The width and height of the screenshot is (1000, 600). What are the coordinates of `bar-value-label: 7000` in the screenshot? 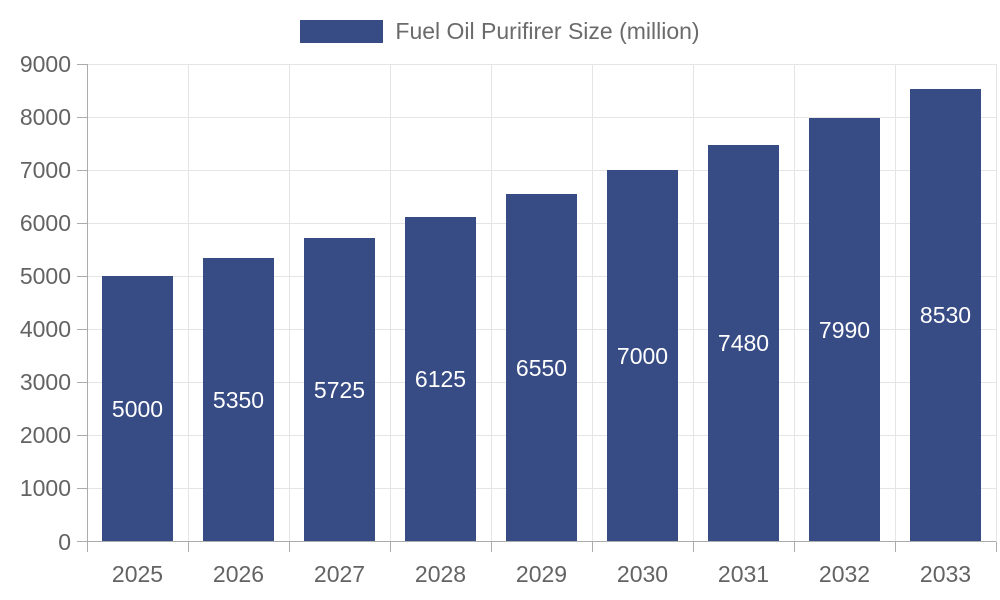 It's located at (642, 355).